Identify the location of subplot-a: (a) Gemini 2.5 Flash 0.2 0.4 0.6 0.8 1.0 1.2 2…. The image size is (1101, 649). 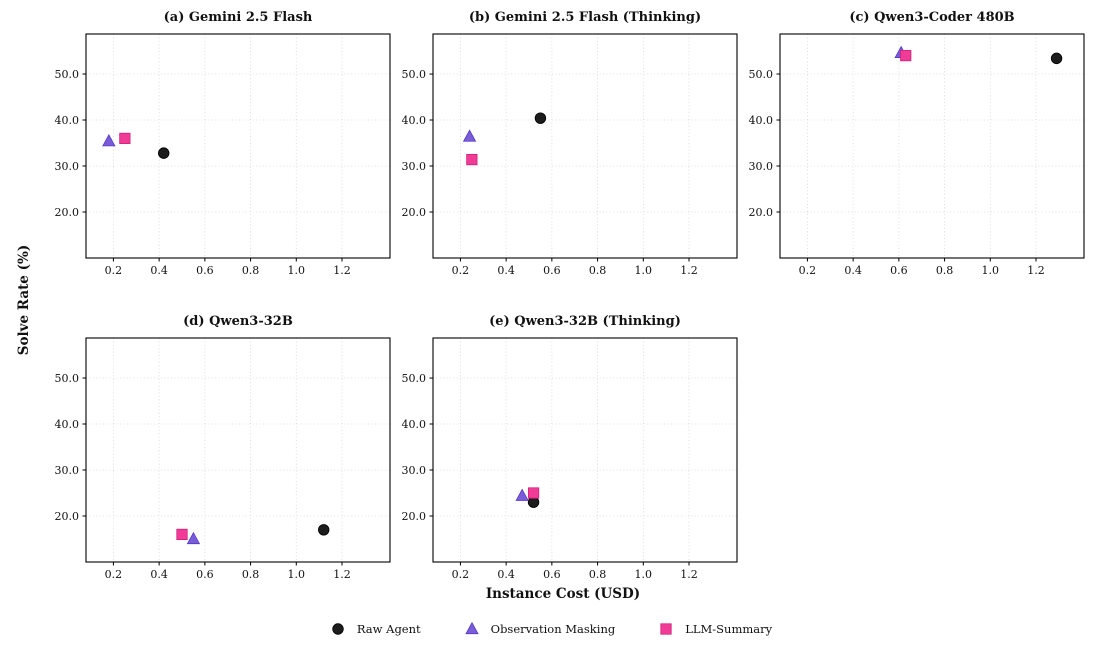
(216, 147).